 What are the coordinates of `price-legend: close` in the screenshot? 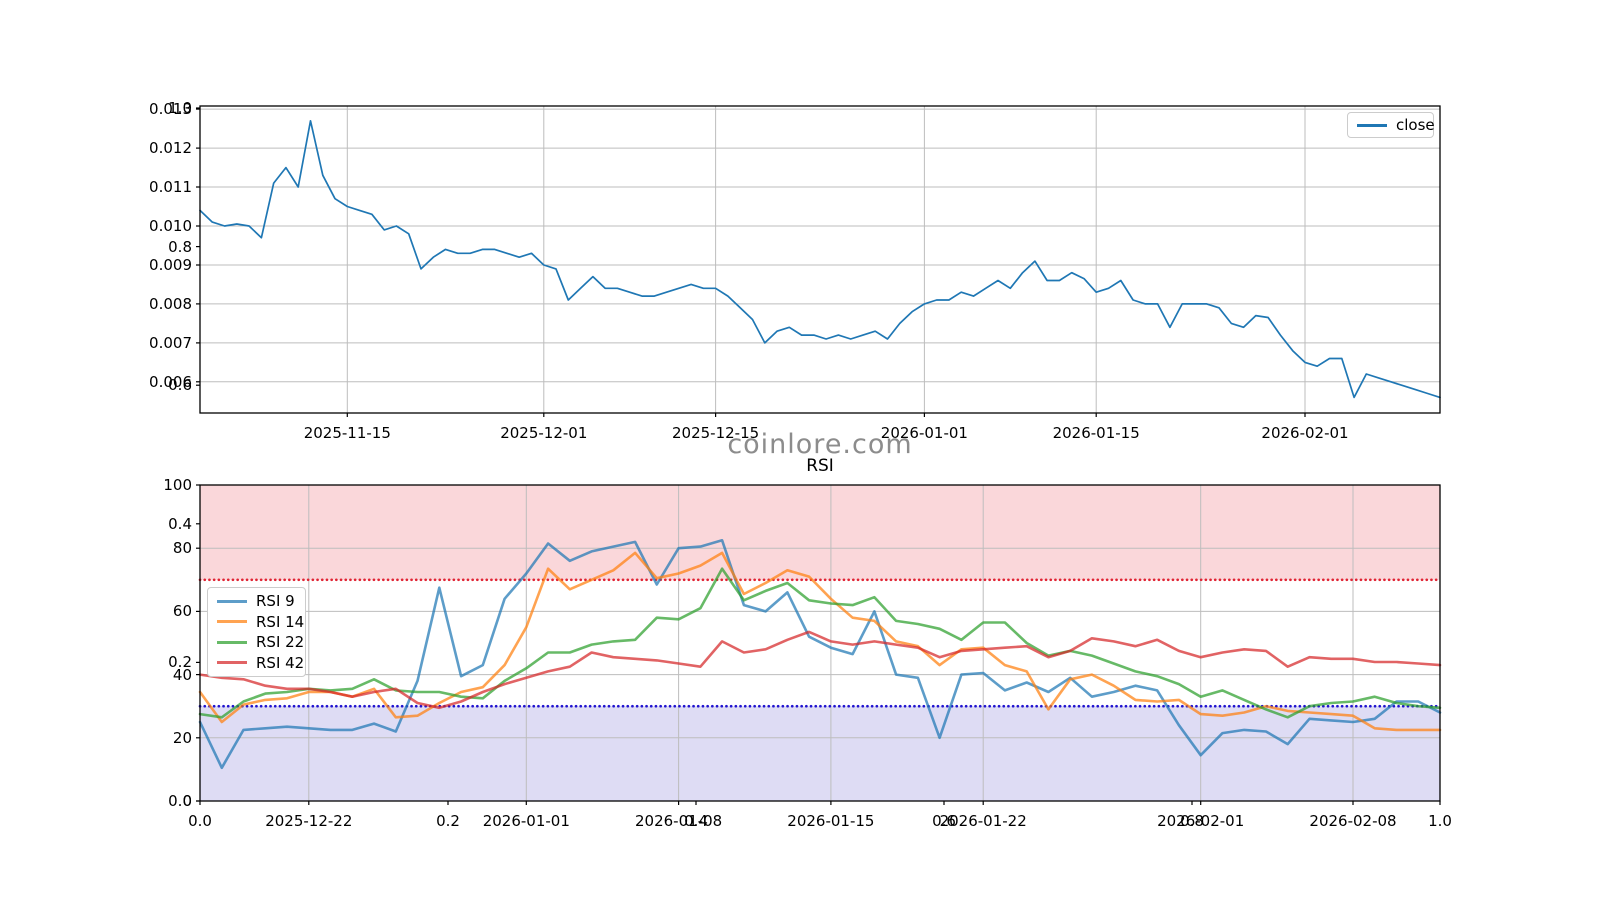 It's located at (1391, 125).